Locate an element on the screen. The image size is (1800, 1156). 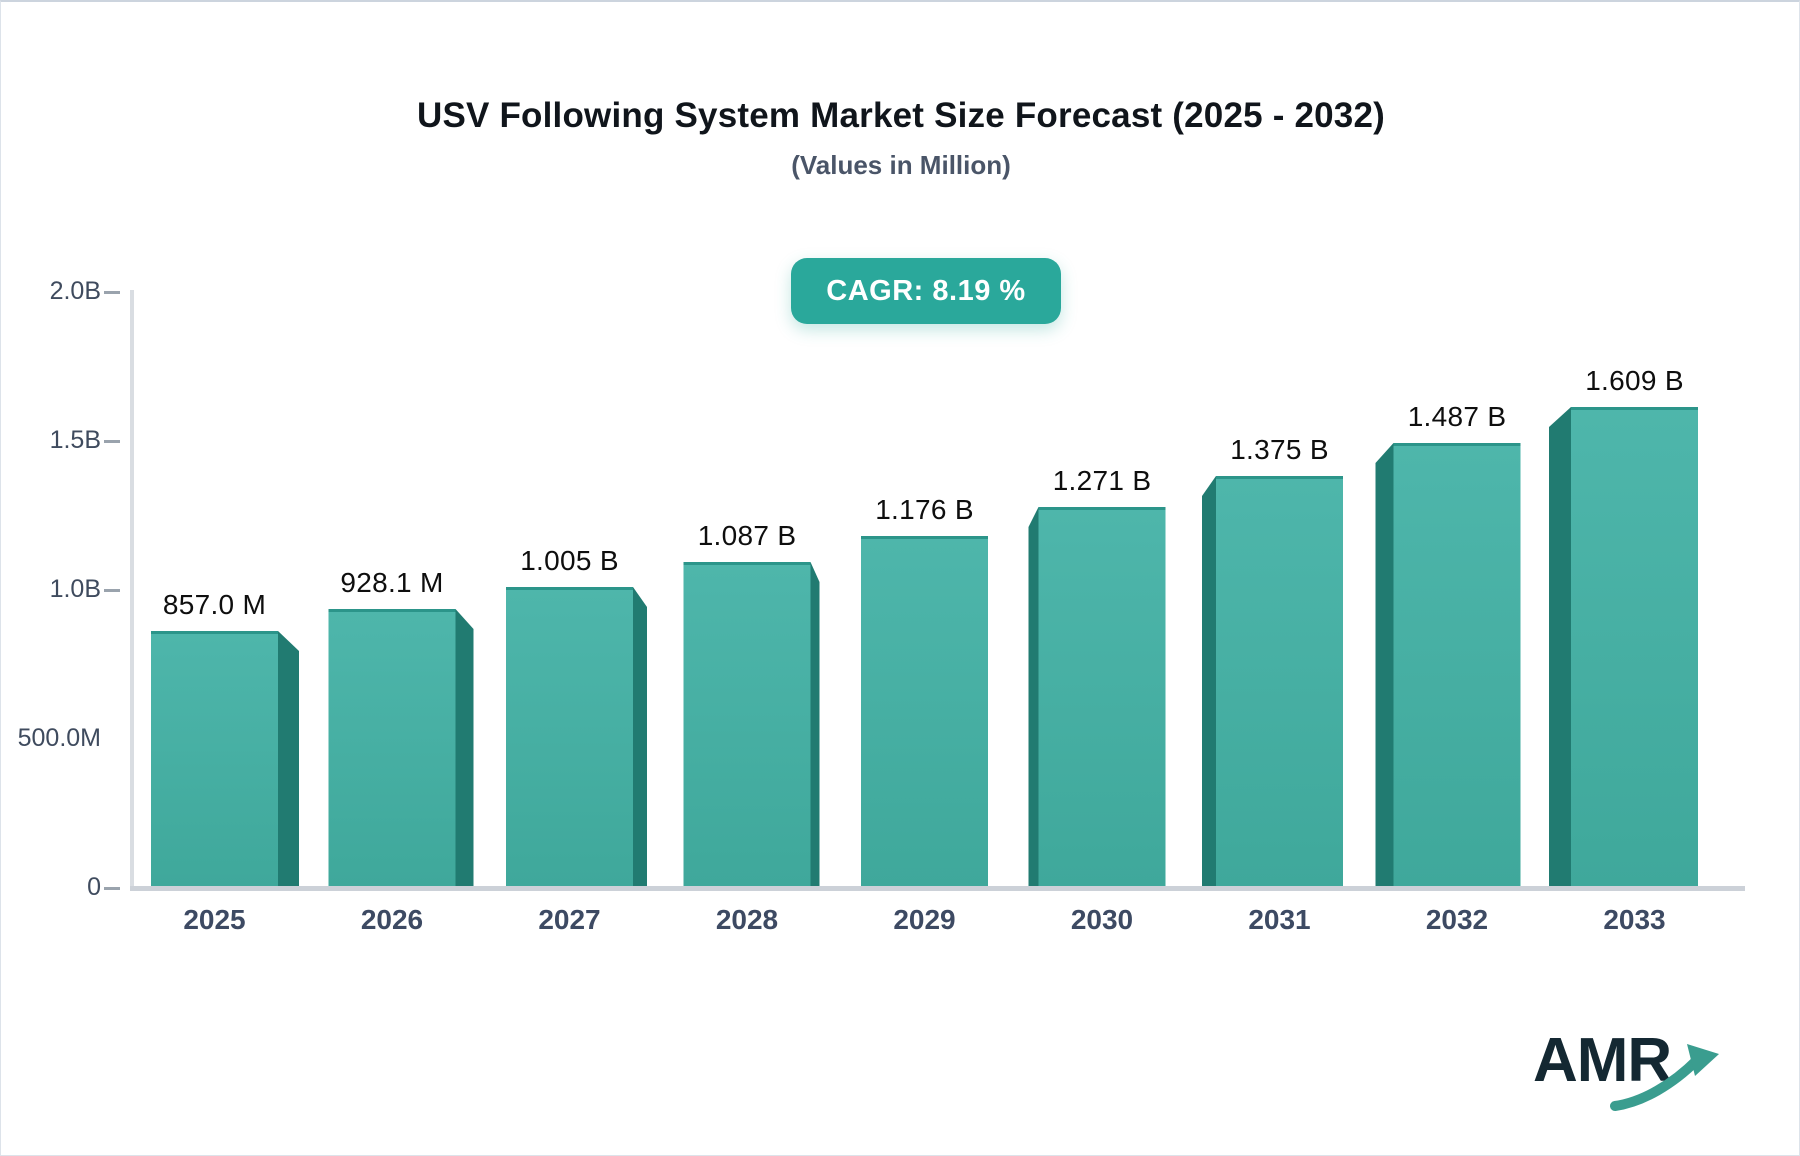
y-tick-label-1.0B: 1.0B is located at coordinates (75, 589).